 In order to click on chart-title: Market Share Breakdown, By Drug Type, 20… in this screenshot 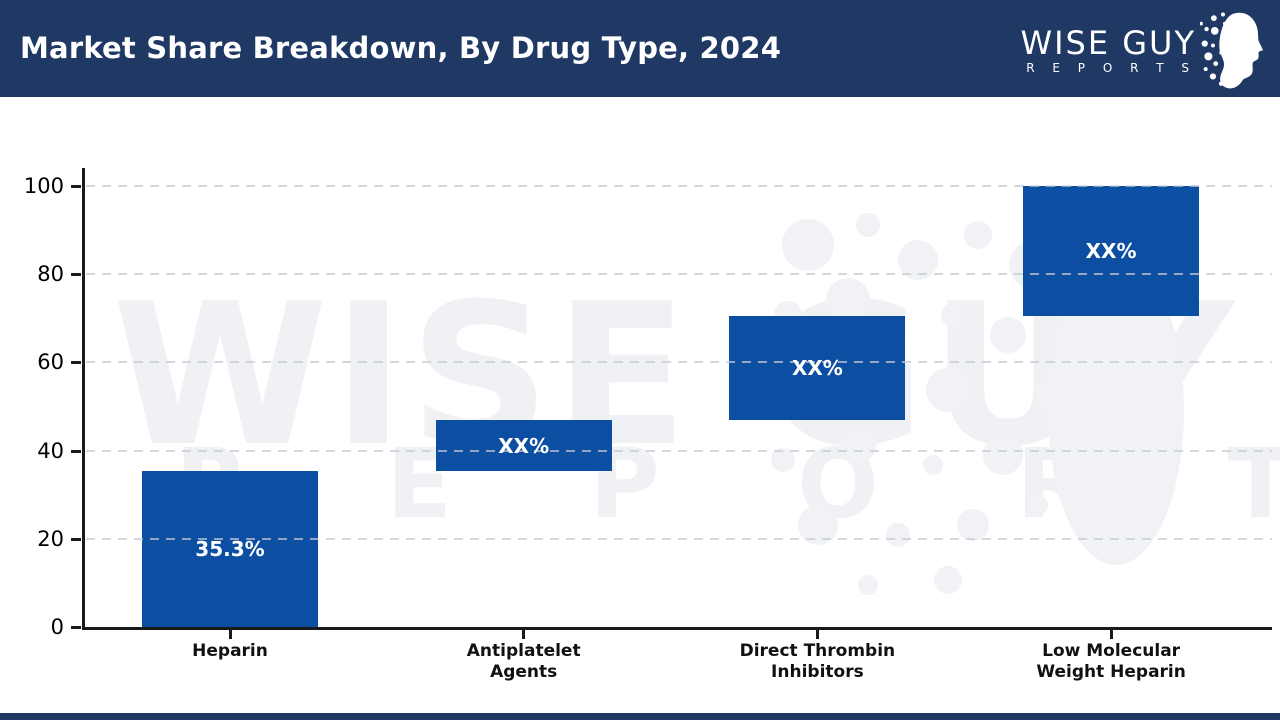, I will do `click(401, 48)`.